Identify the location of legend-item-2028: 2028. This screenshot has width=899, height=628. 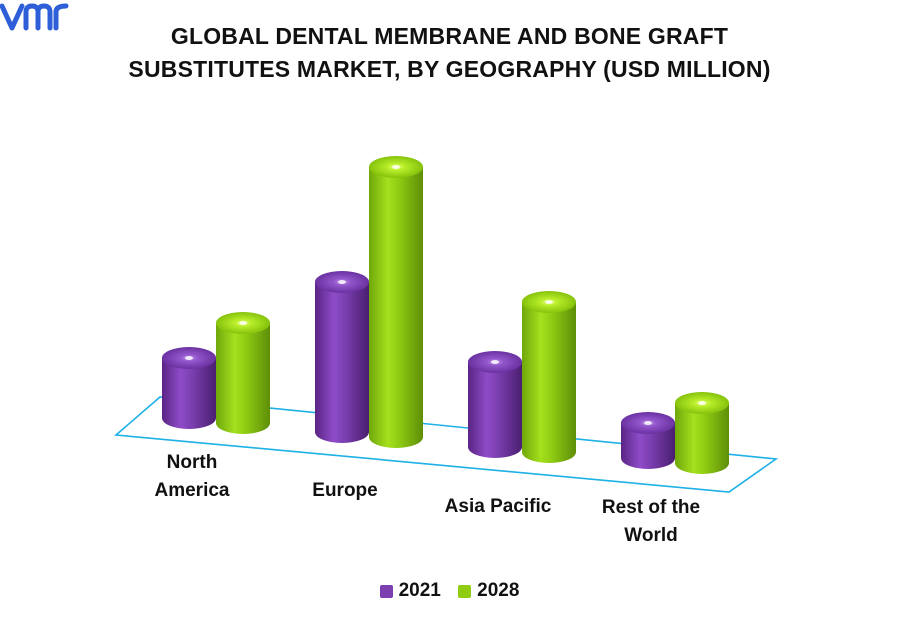
(488, 591).